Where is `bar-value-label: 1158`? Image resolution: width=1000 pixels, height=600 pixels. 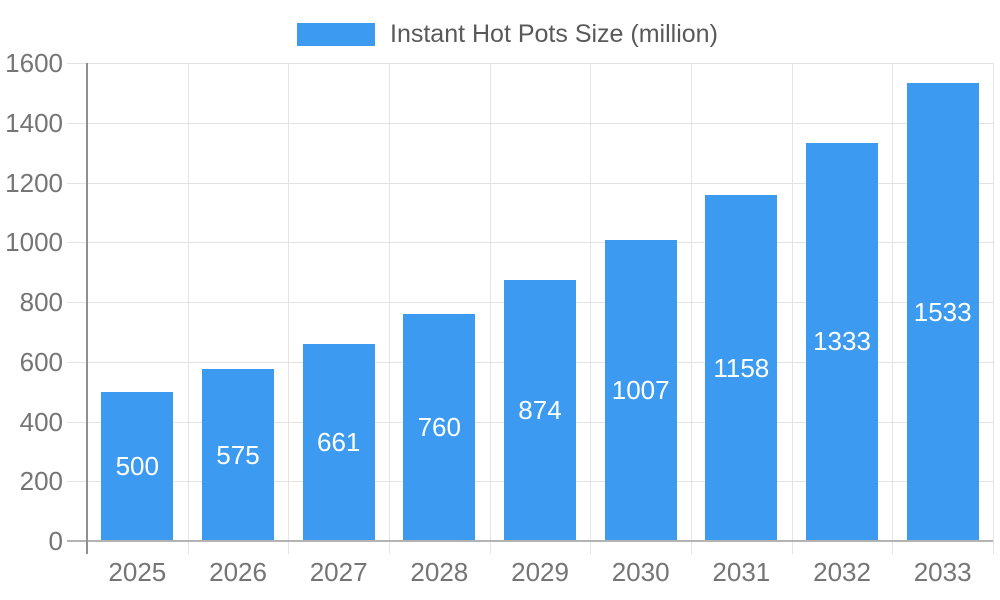 bar-value-label: 1158 is located at coordinates (741, 367).